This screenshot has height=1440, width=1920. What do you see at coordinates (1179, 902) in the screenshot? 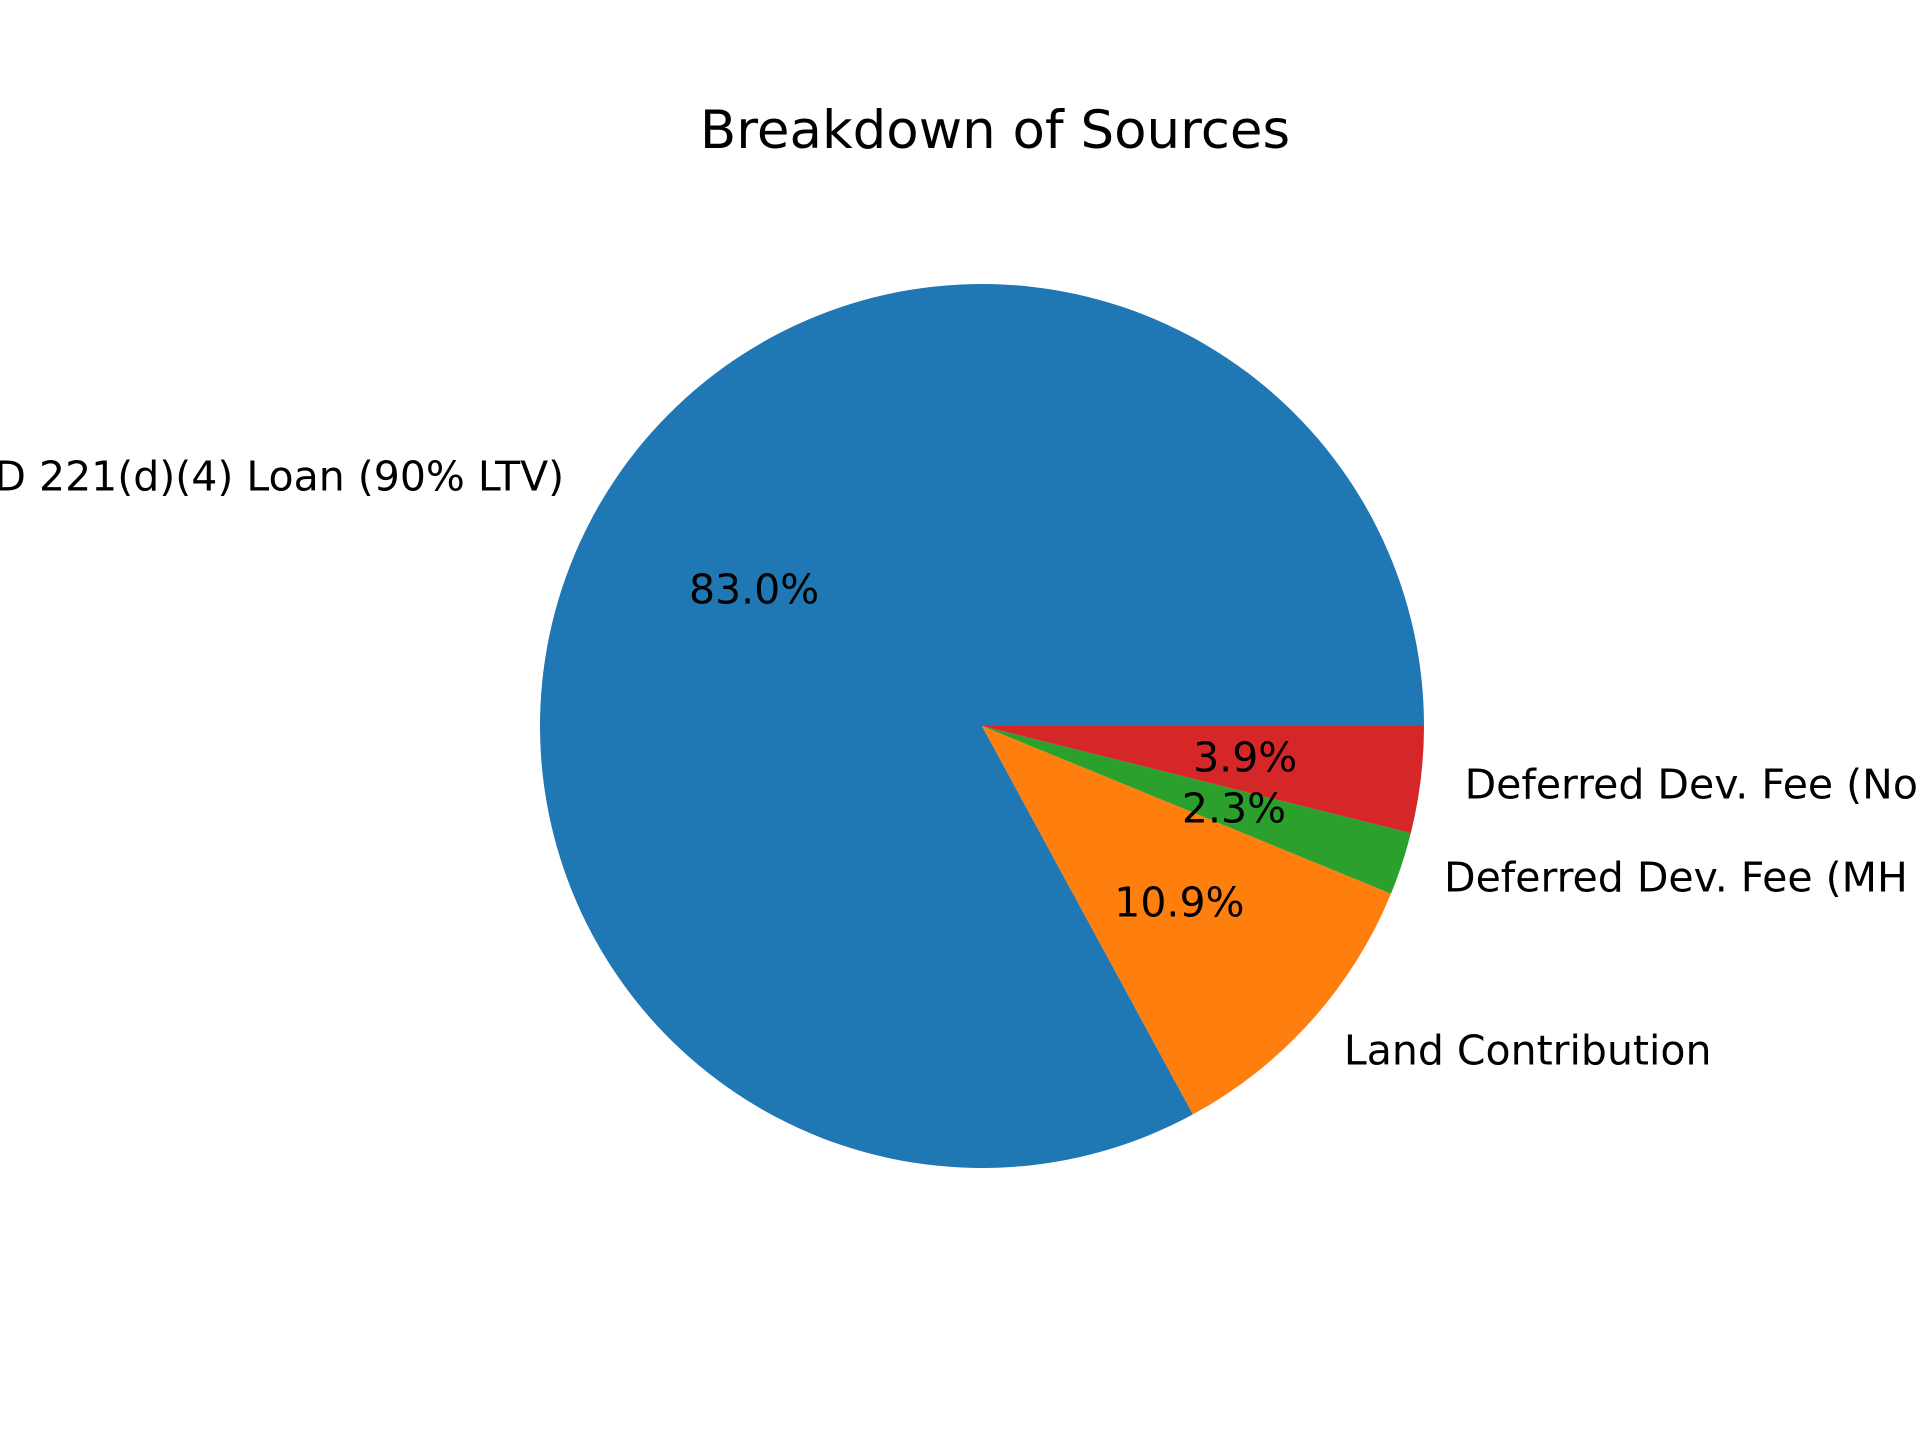
I see `pct-label: 10.9%` at bounding box center [1179, 902].